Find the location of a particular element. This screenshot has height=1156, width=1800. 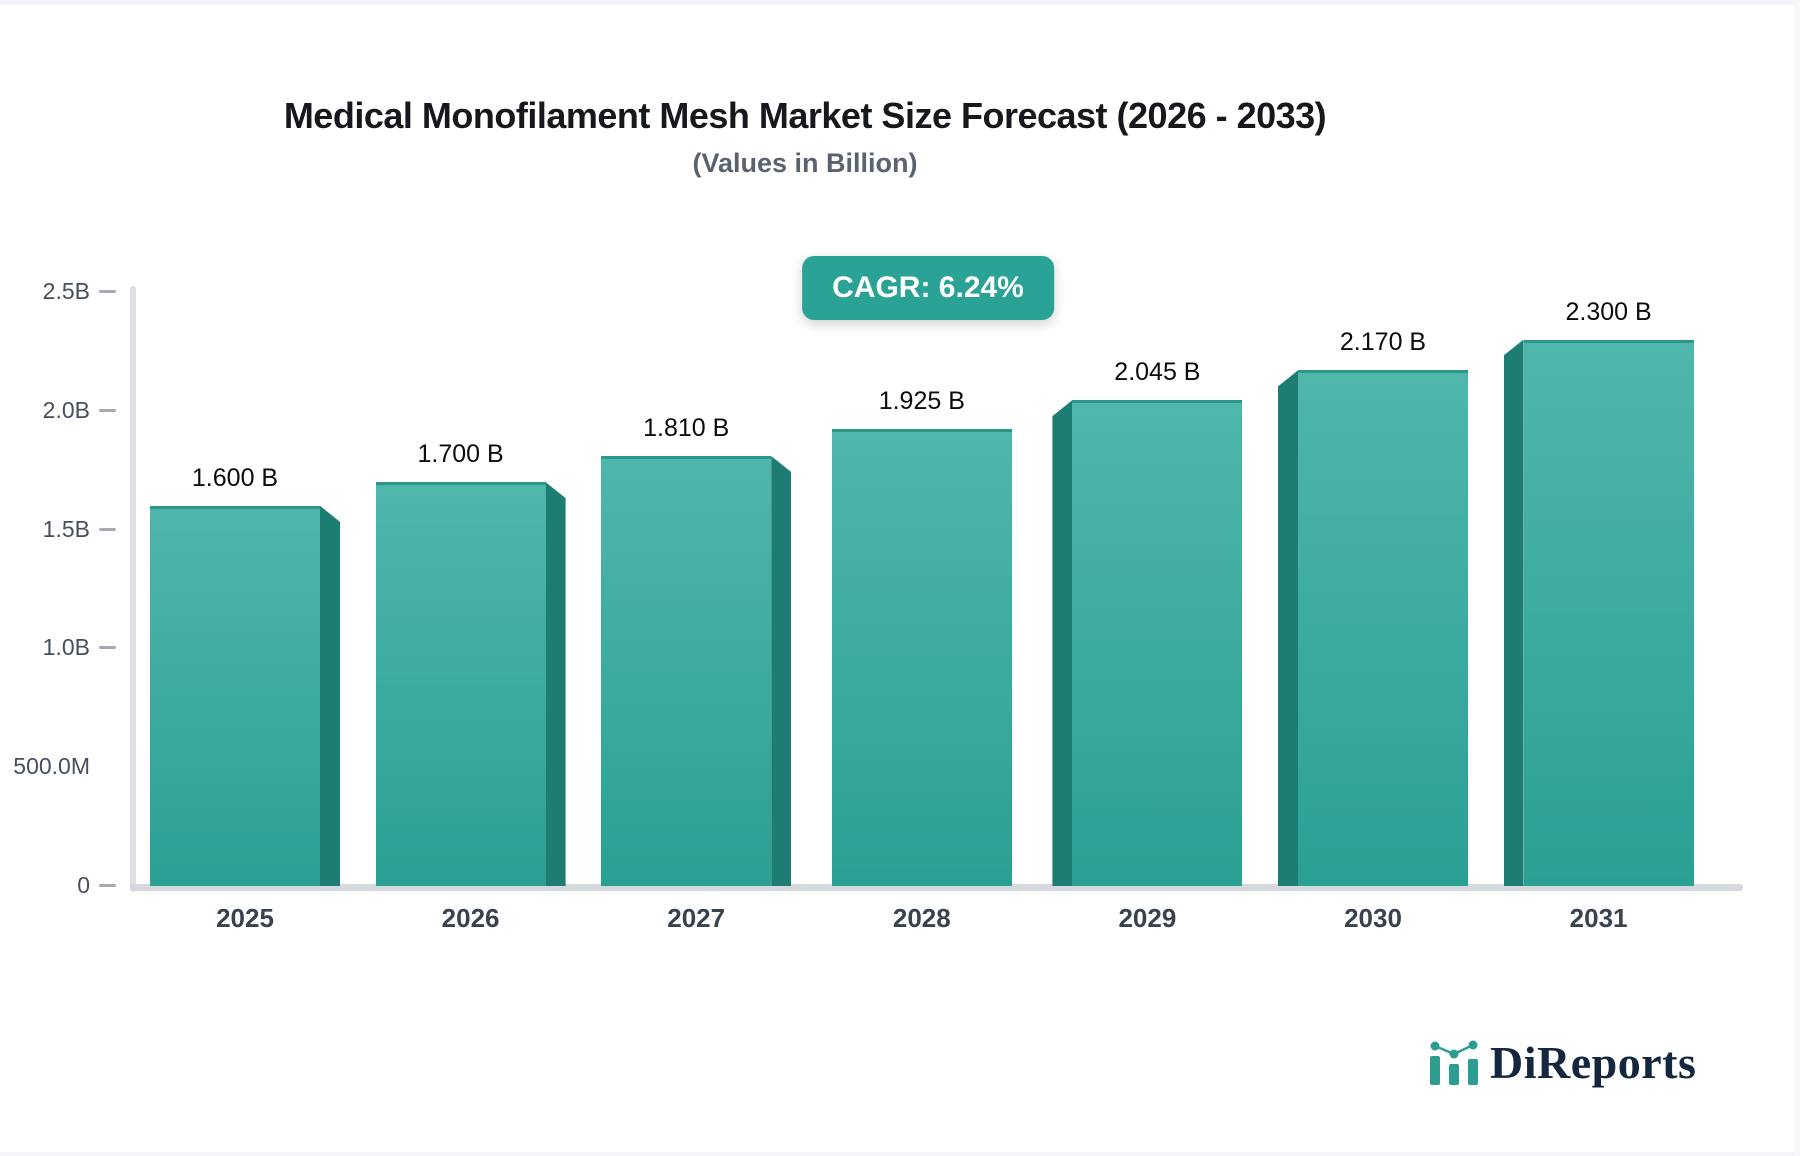

x-axis-label-2031: 2031 is located at coordinates (1598, 918).